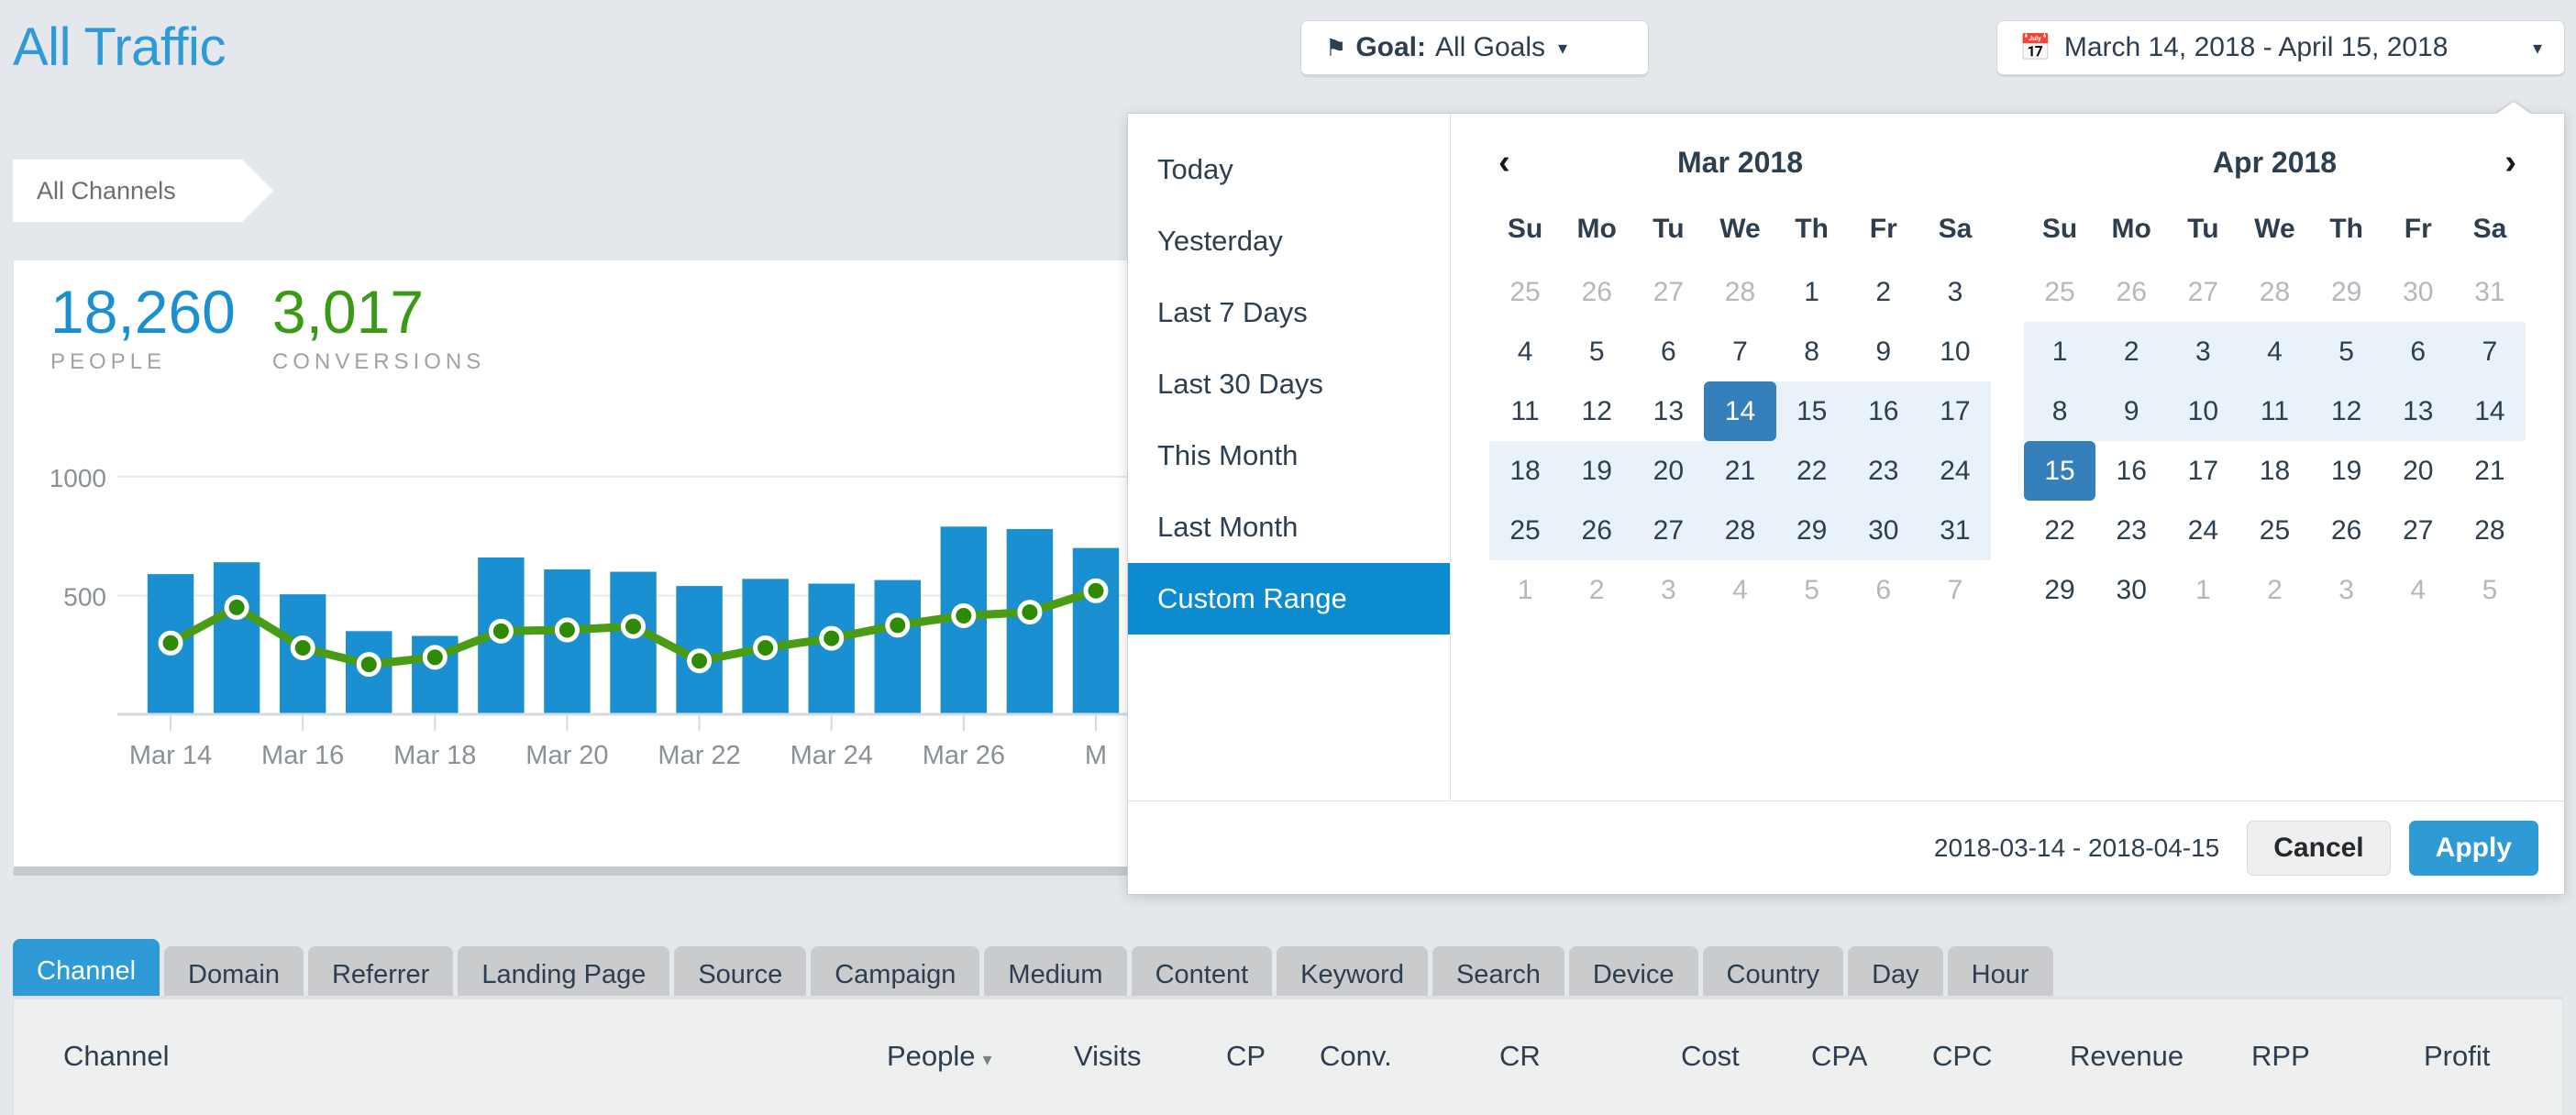  Describe the element at coordinates (2127, 1056) in the screenshot. I see `column-header-revenue: Revenue` at that location.